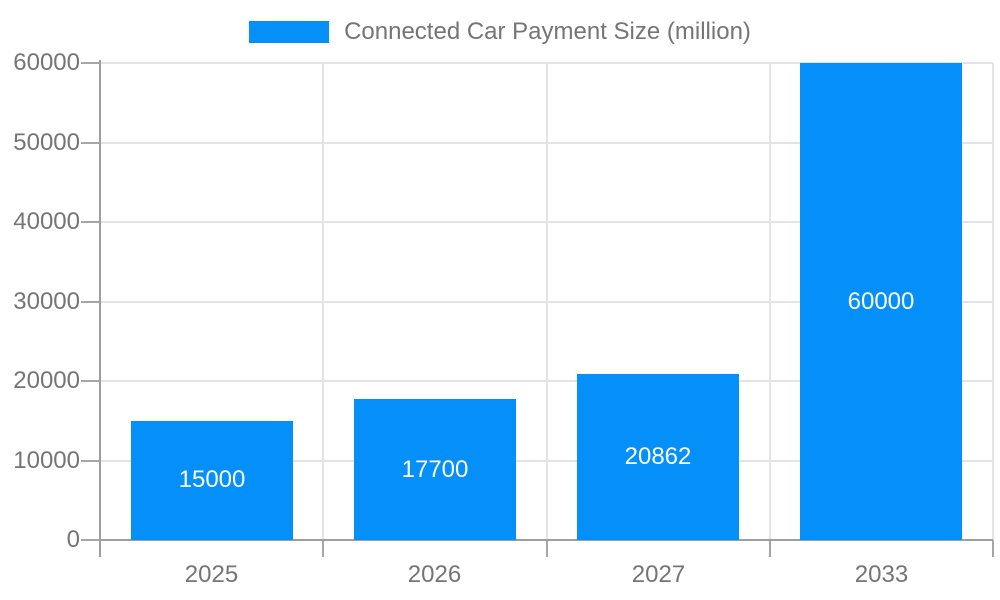  I want to click on legend-label: Connected Car Payment Size (million), so click(547, 31).